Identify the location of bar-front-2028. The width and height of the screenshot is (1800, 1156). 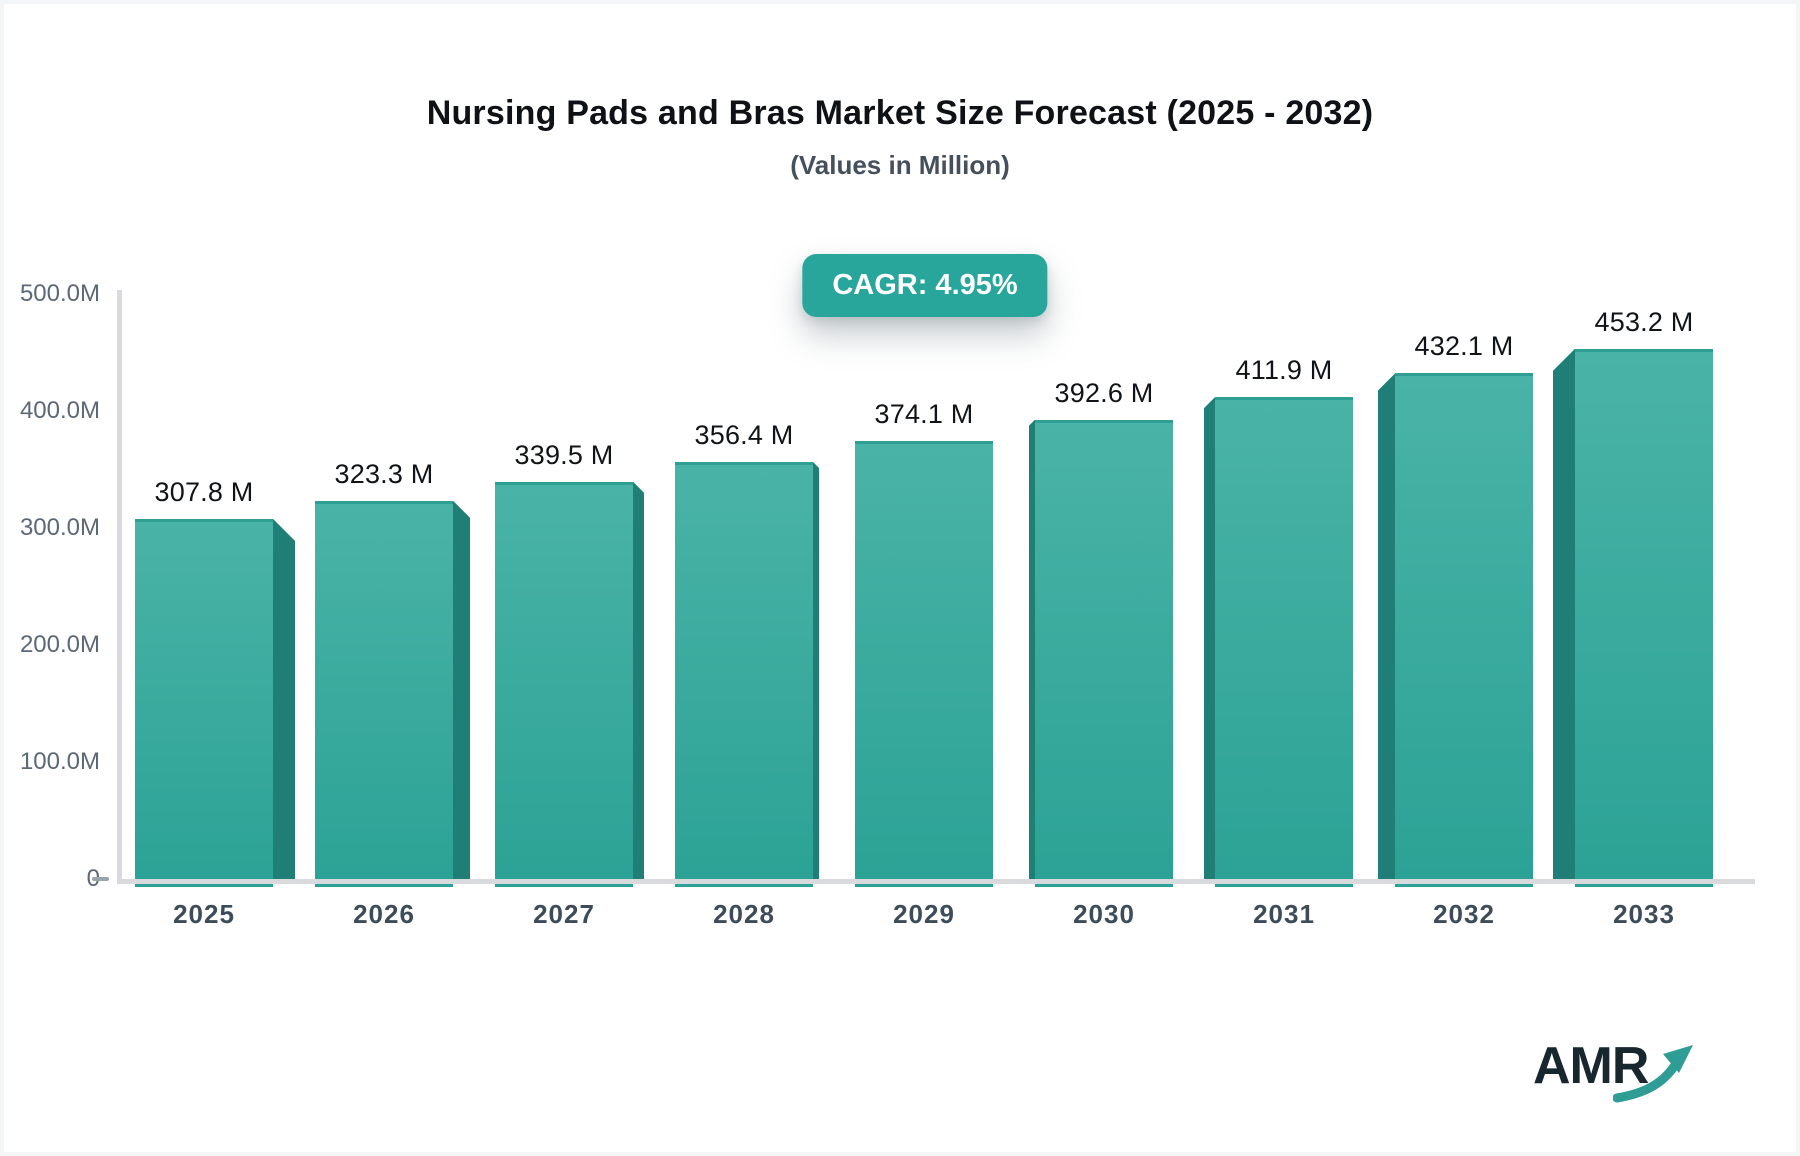
(744, 674).